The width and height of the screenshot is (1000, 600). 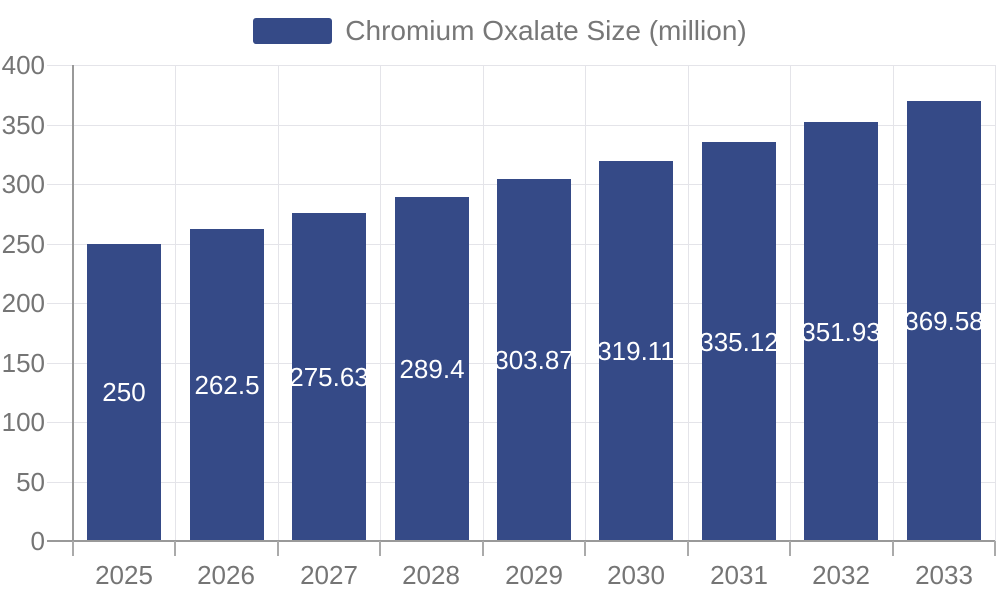 What do you see at coordinates (534, 575) in the screenshot?
I see `x-tick-label: 2029` at bounding box center [534, 575].